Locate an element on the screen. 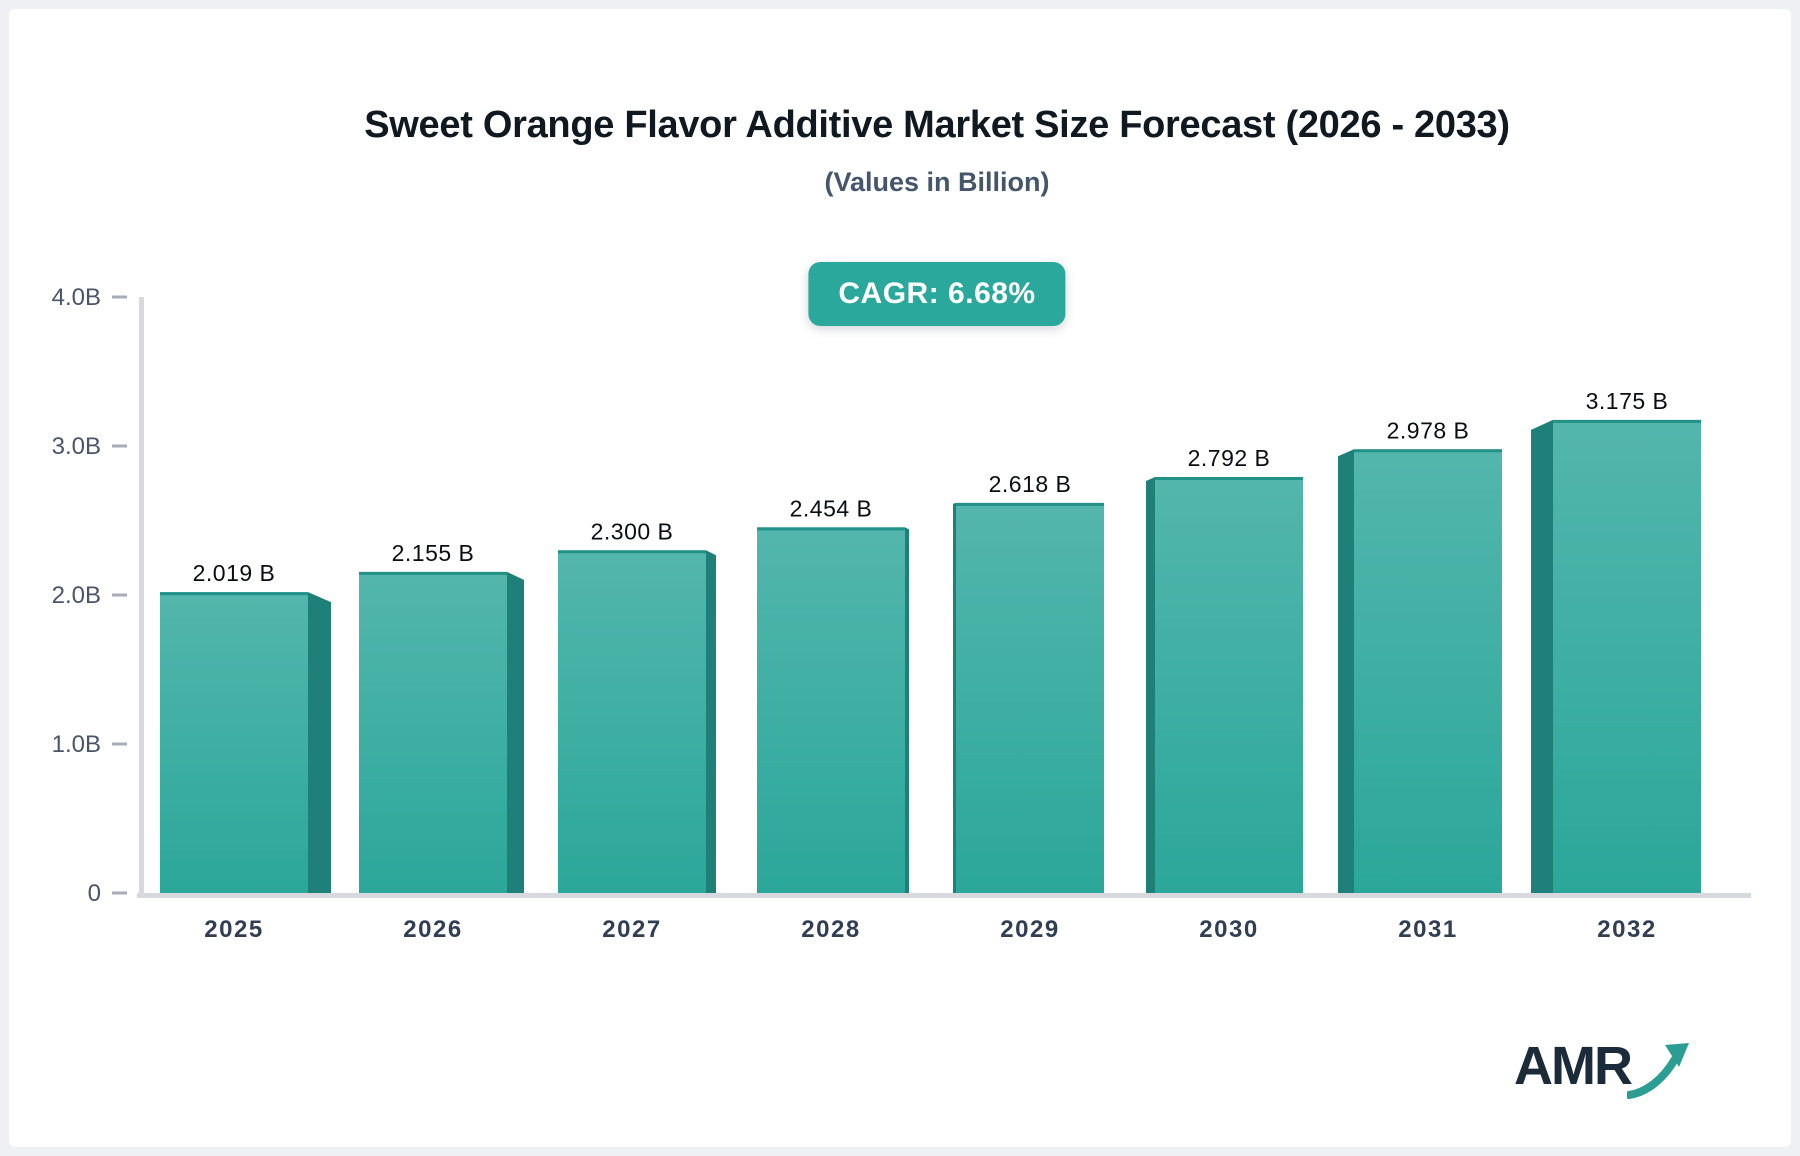 The image size is (1800, 1156). bar-2027: 2.300 B is located at coordinates (637, 705).